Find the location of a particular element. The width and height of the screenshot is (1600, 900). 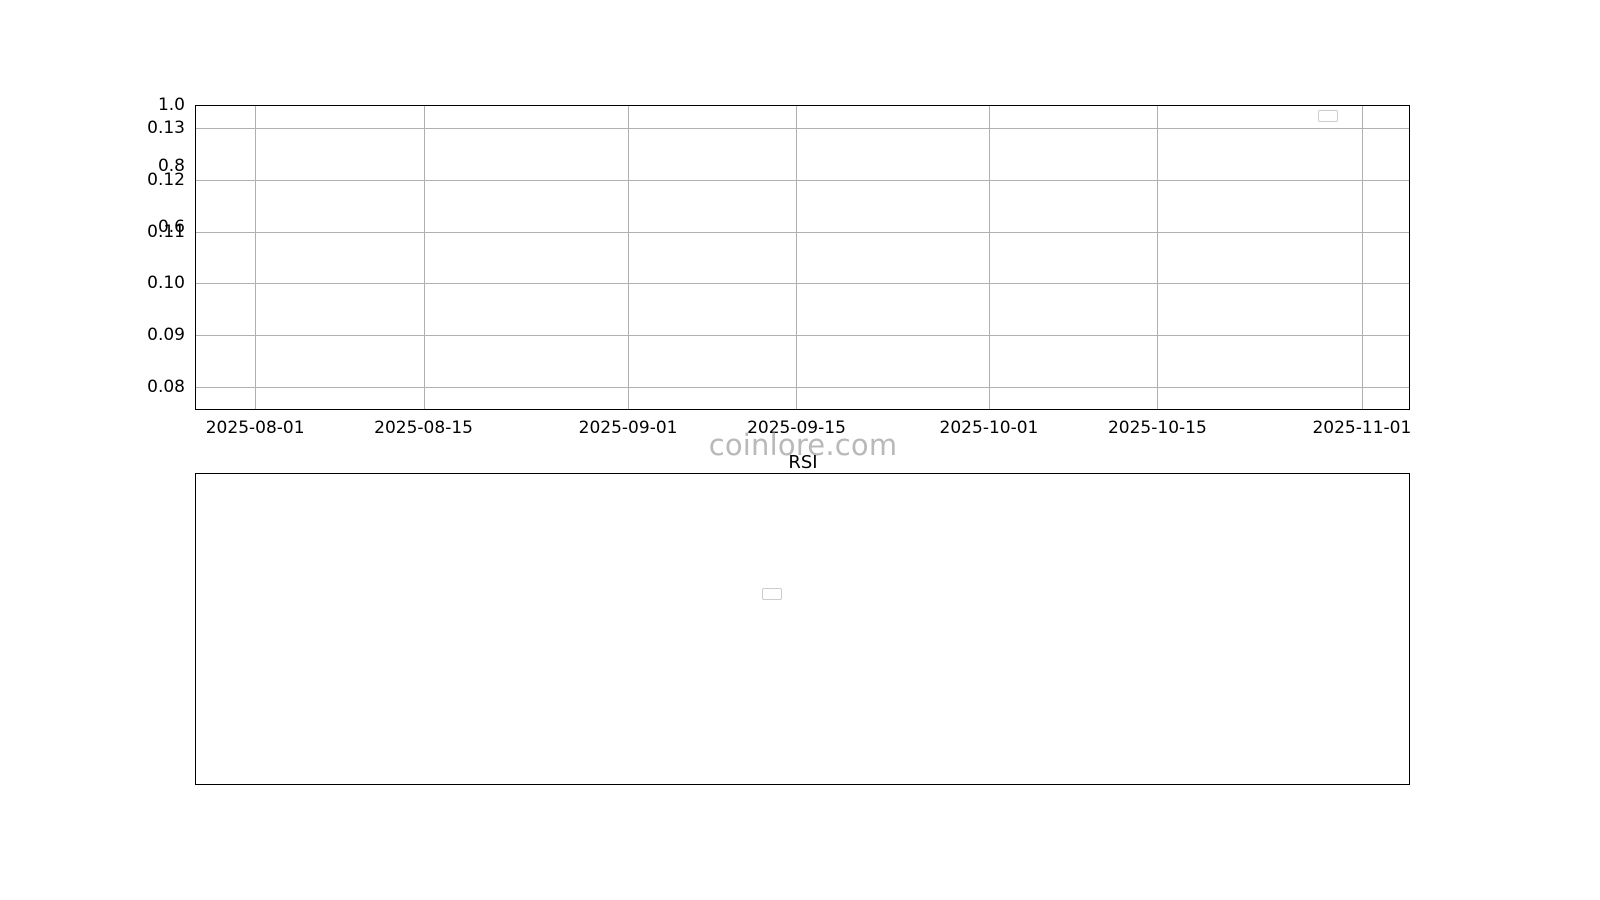

price-x-tick: 2025-10-15 is located at coordinates (1157, 428).